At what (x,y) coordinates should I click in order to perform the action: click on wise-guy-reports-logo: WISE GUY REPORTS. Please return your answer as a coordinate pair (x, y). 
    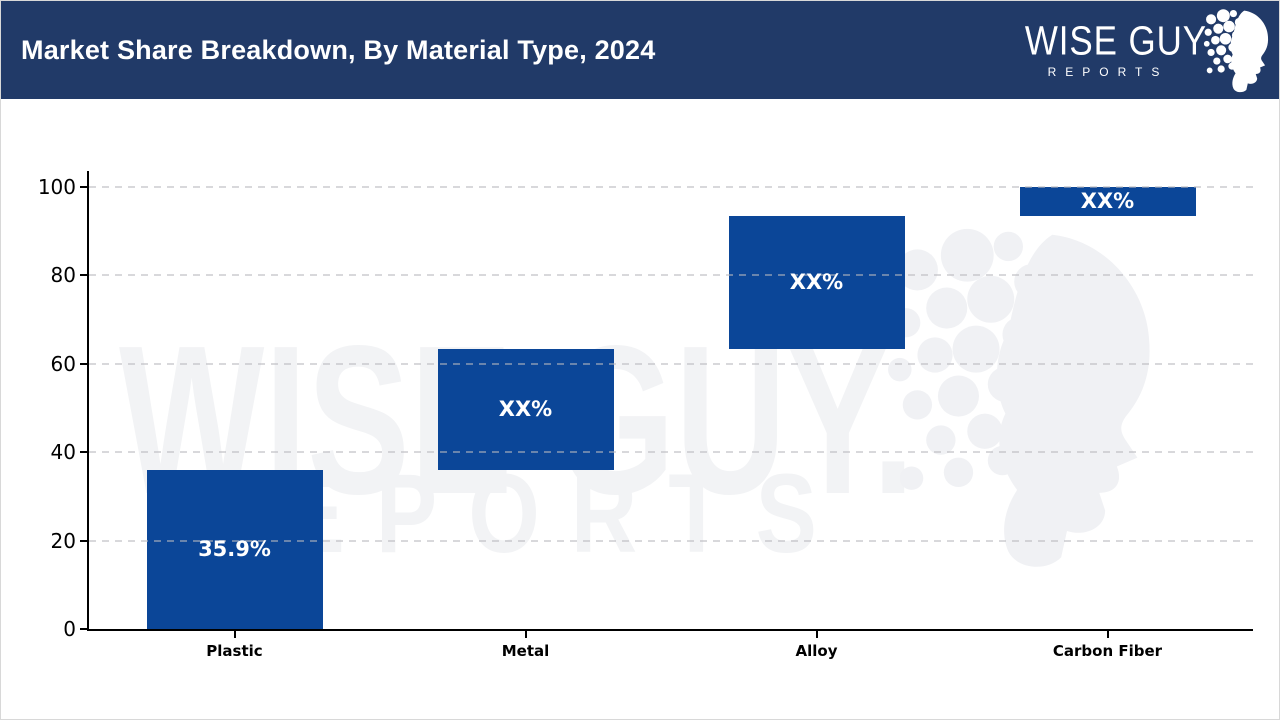
    Looking at the image, I should click on (1149, 50).